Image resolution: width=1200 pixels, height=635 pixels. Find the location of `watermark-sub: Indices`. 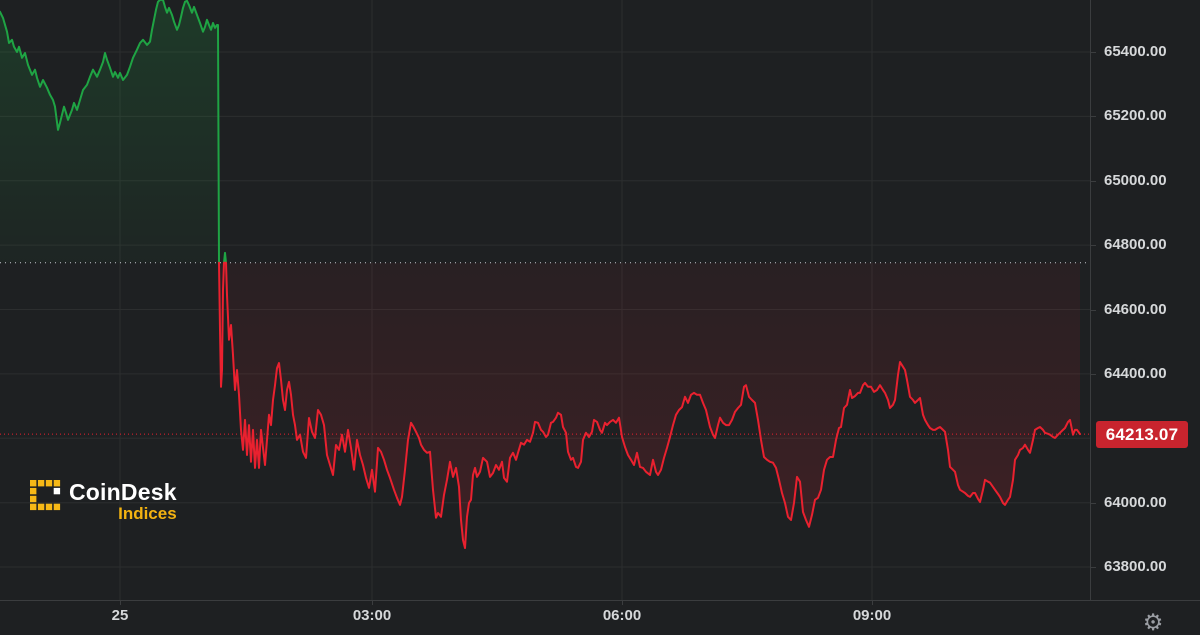

watermark-sub: Indices is located at coordinates (147, 513).